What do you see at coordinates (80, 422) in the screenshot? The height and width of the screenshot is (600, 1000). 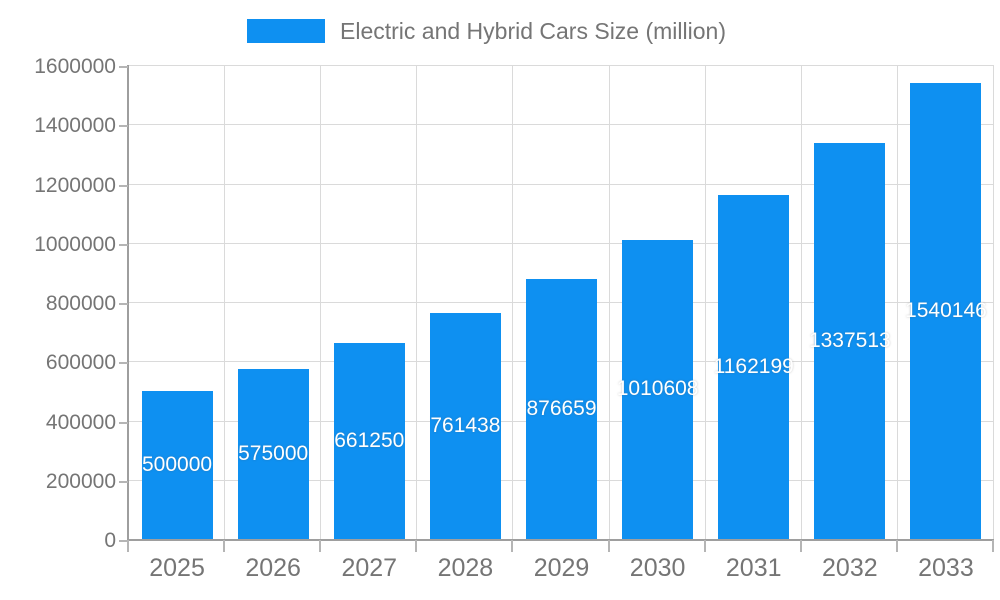 I see `y-tick-label: 400000` at bounding box center [80, 422].